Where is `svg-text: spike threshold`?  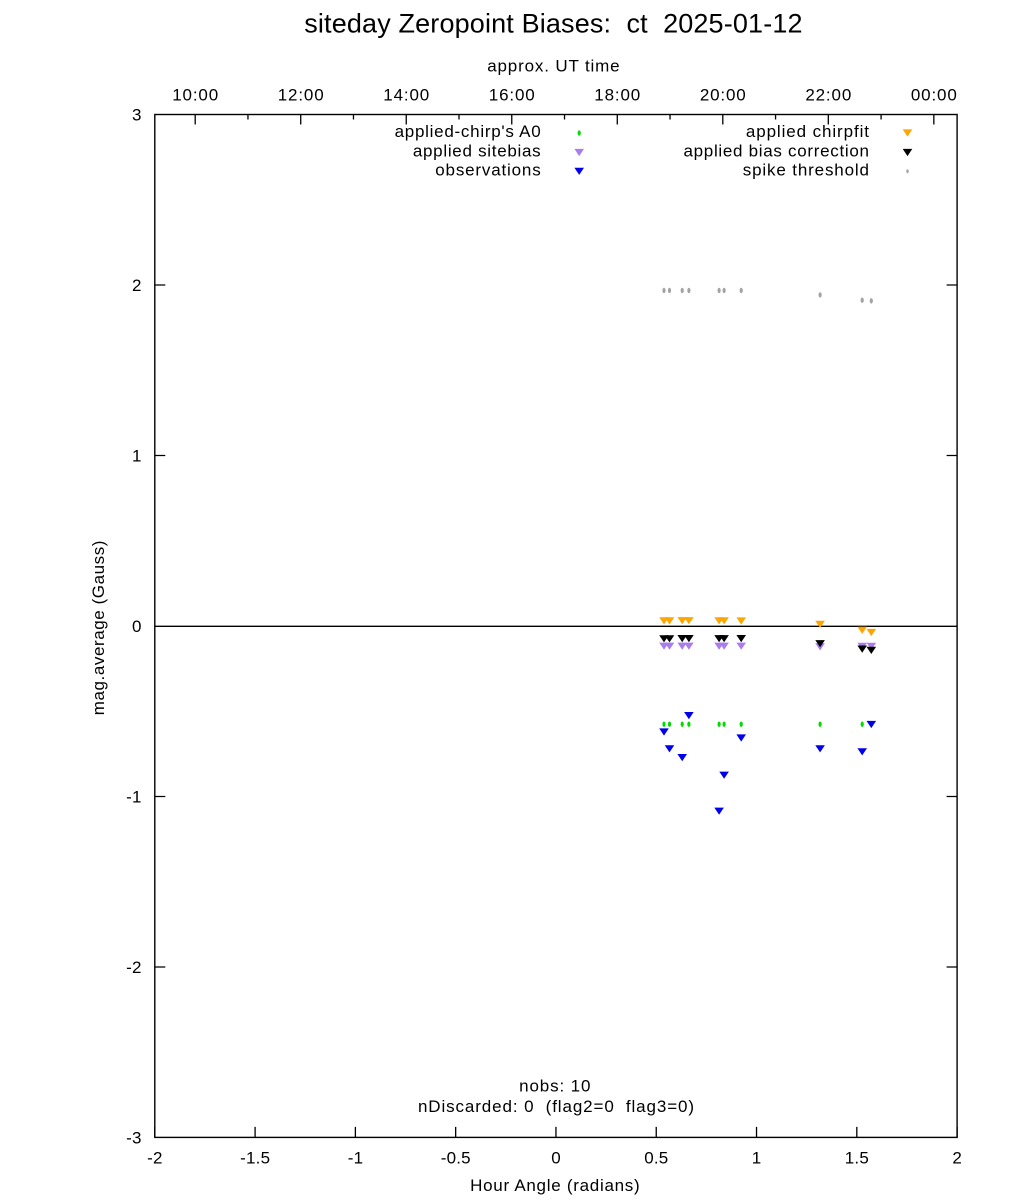 svg-text: spike threshold is located at coordinates (806, 169).